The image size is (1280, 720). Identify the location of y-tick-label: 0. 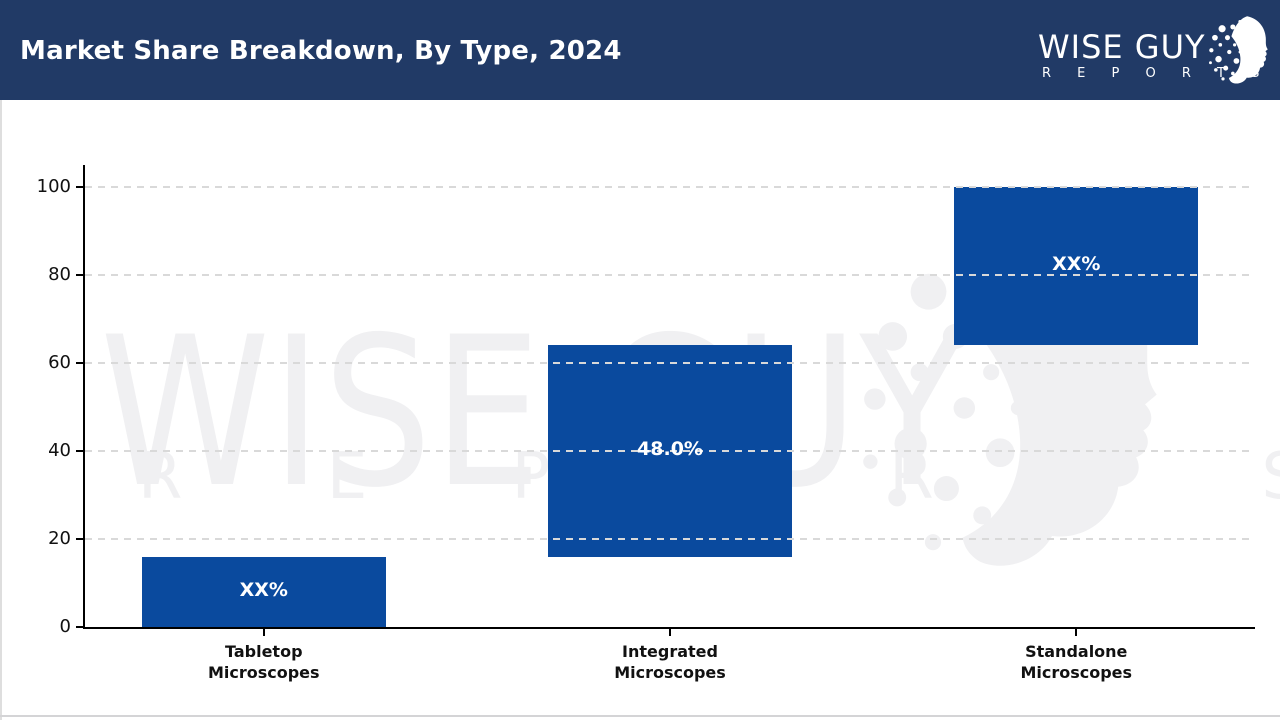
(65, 626).